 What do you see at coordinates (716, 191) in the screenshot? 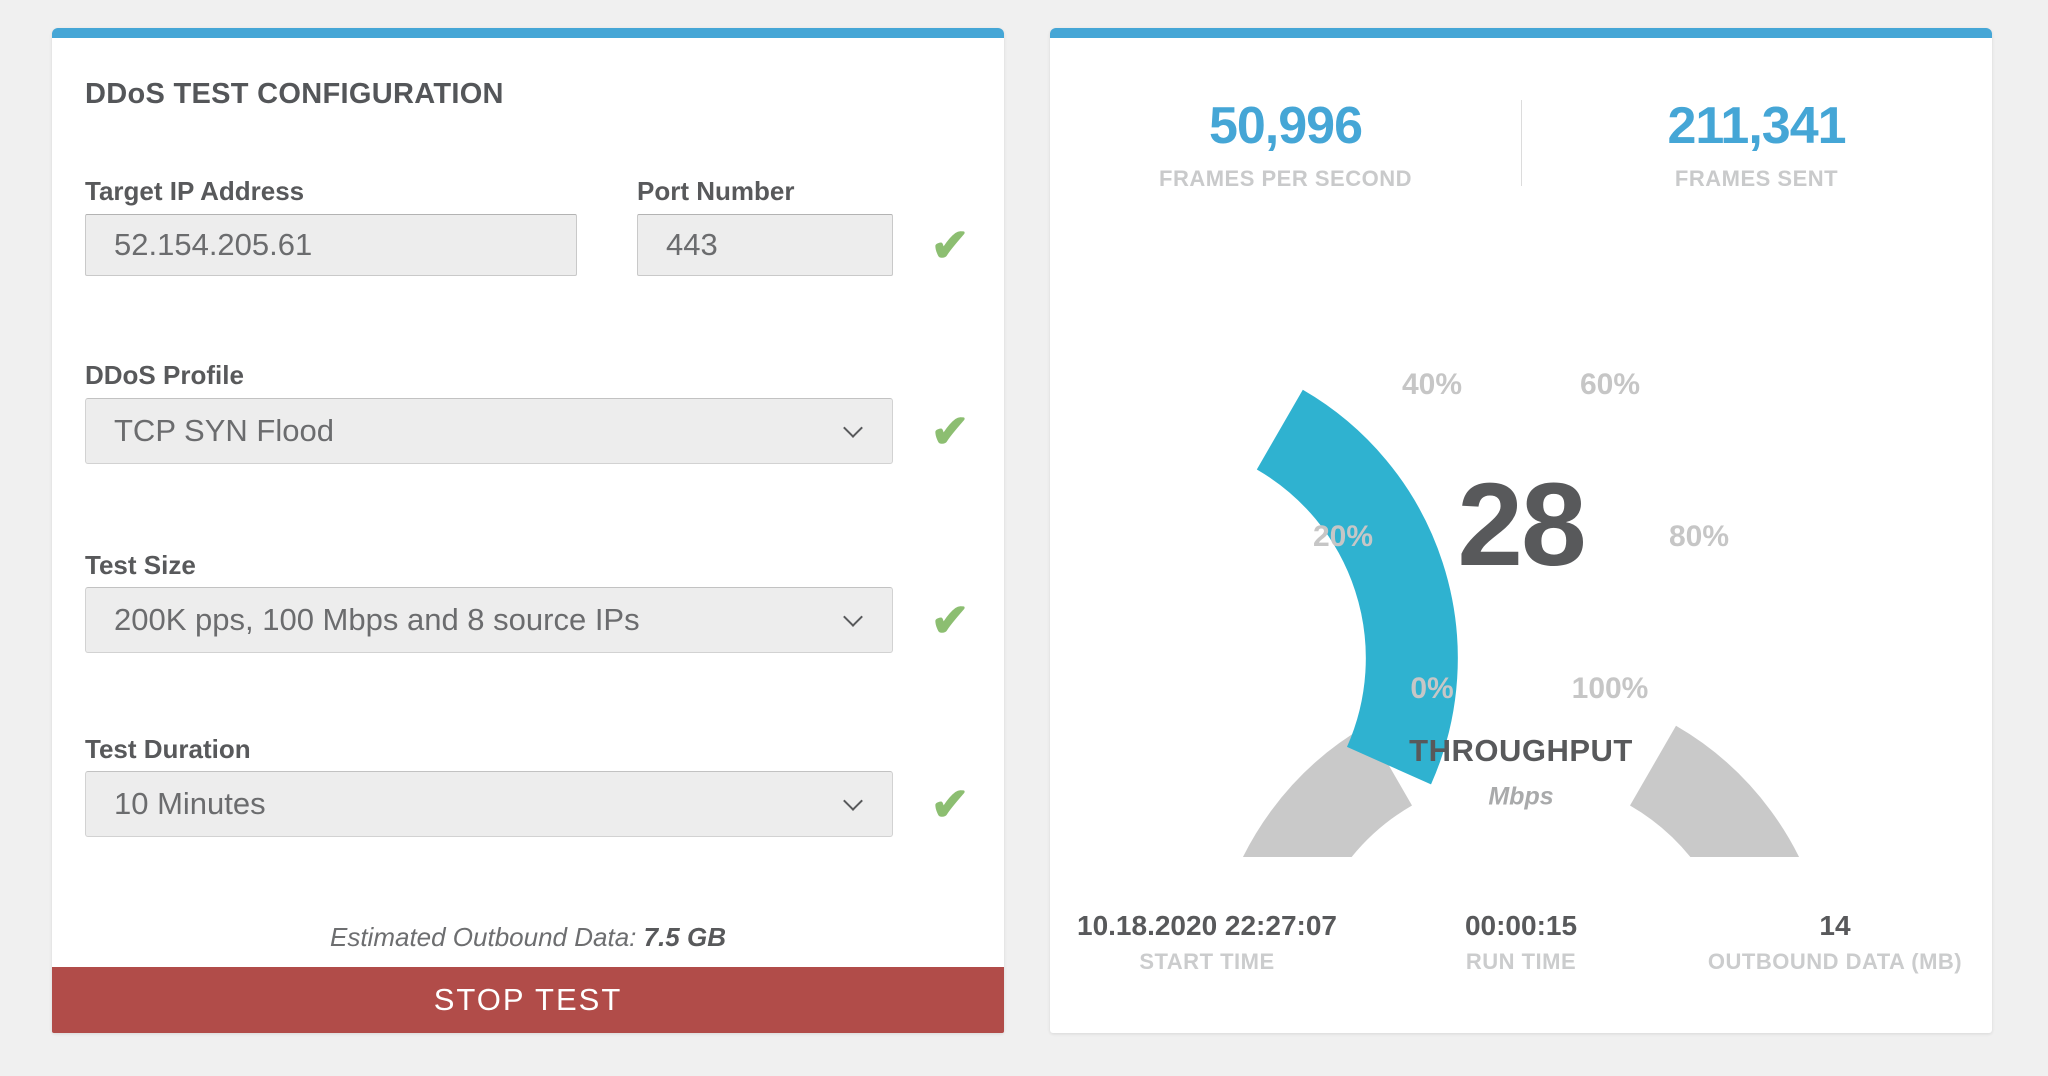
I see `port-number-label: Port Number` at bounding box center [716, 191].